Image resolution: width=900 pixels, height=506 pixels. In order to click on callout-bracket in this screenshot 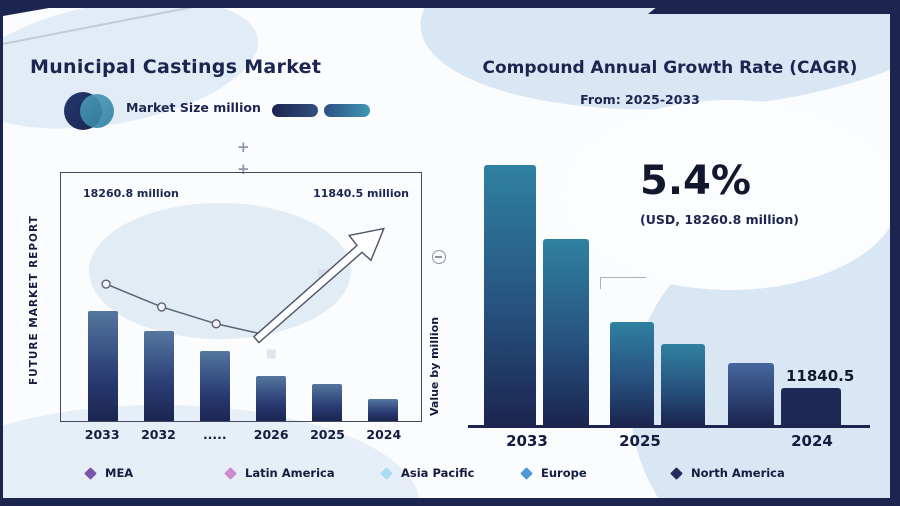, I will do `click(623, 283)`.